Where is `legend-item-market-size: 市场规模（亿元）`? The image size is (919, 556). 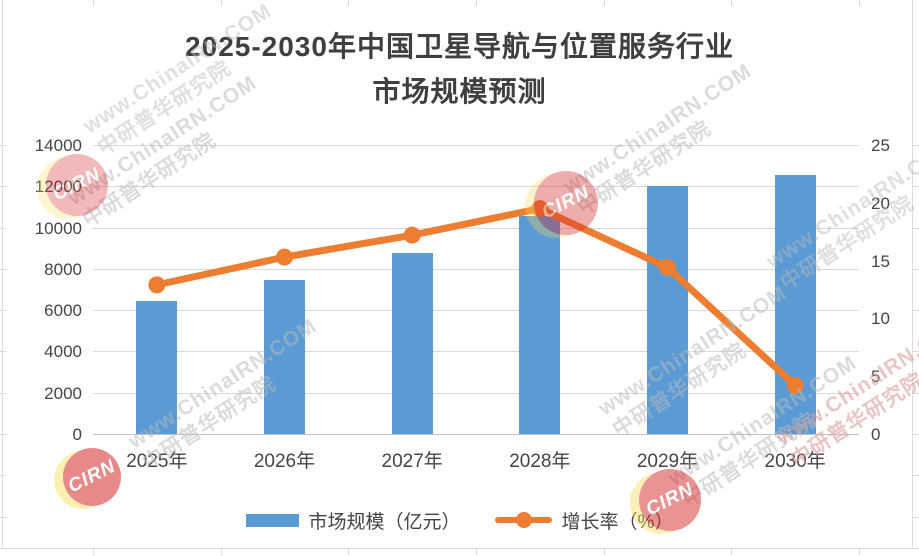 legend-item-market-size: 市场规模（亿元） is located at coordinates (353, 520).